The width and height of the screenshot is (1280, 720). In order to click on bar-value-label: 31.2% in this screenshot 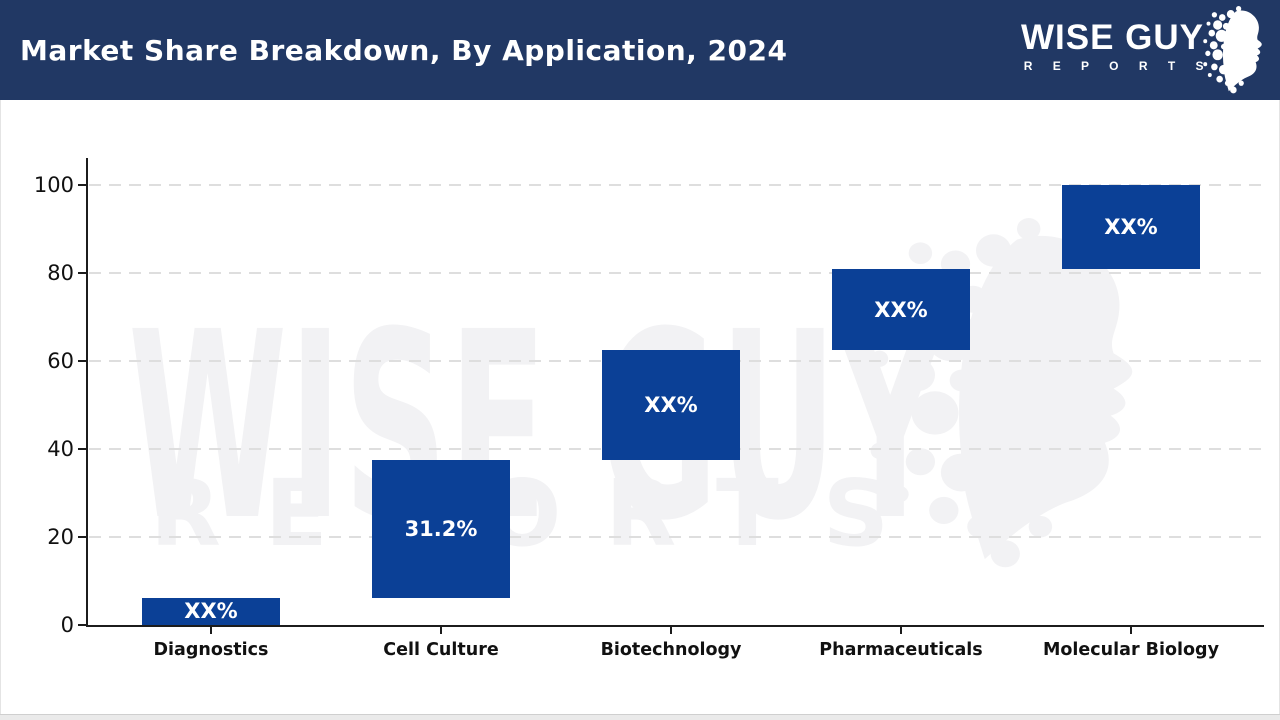, I will do `click(441, 529)`.